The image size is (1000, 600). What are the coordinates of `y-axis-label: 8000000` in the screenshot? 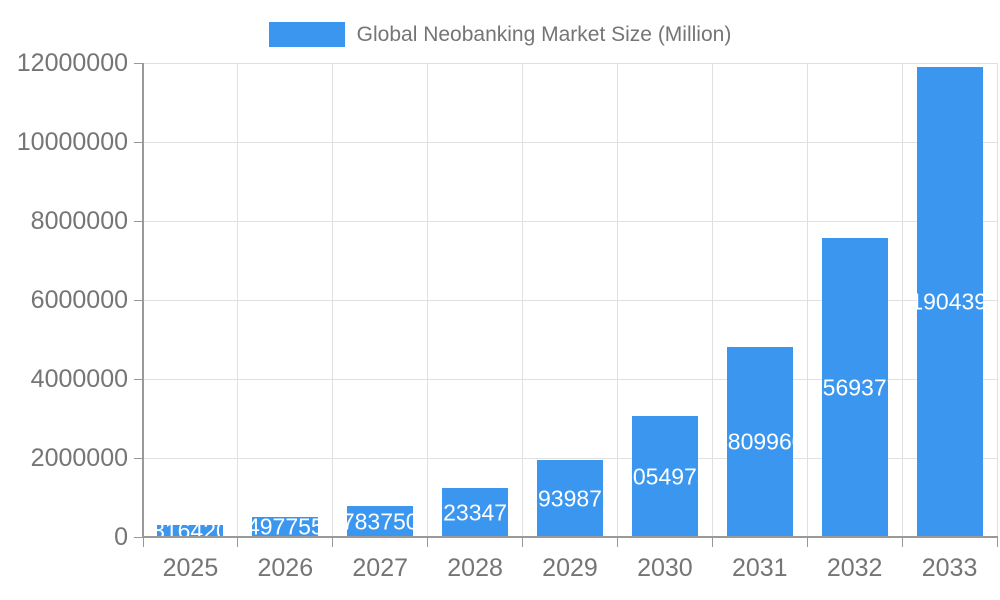 It's located at (79, 221).